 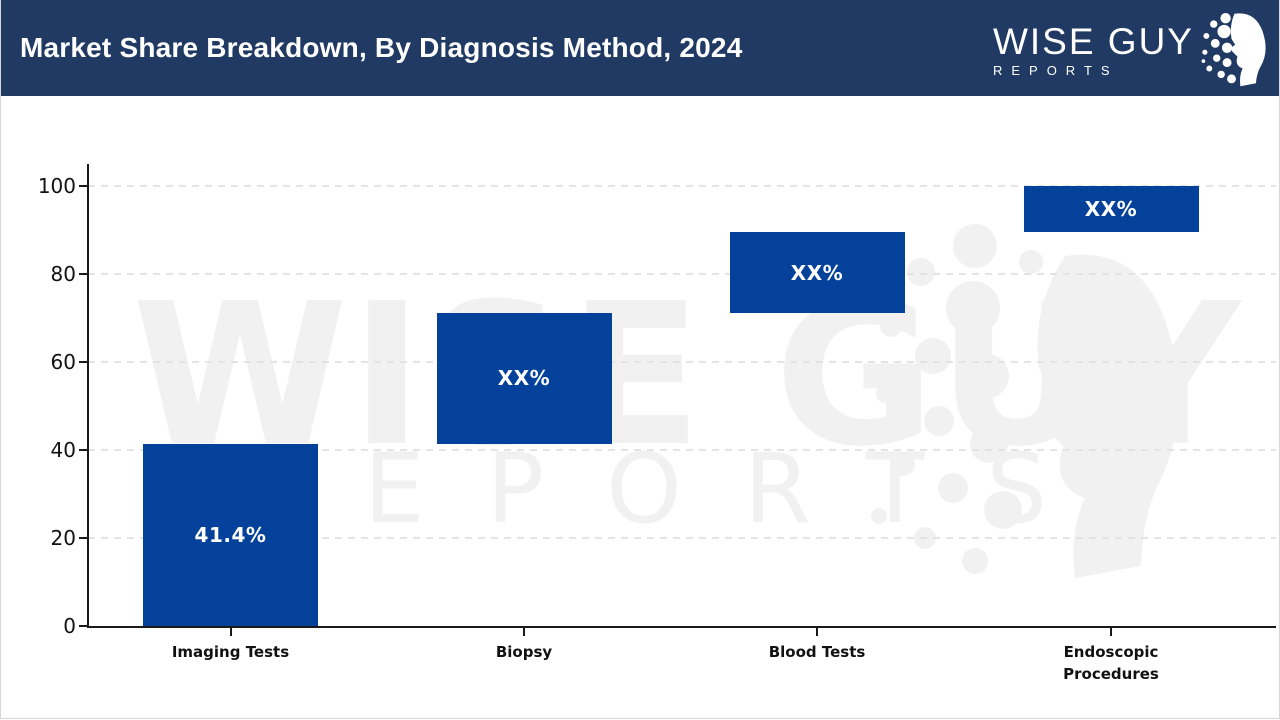 I want to click on y-axis-tick-label: 20, so click(x=63, y=538).